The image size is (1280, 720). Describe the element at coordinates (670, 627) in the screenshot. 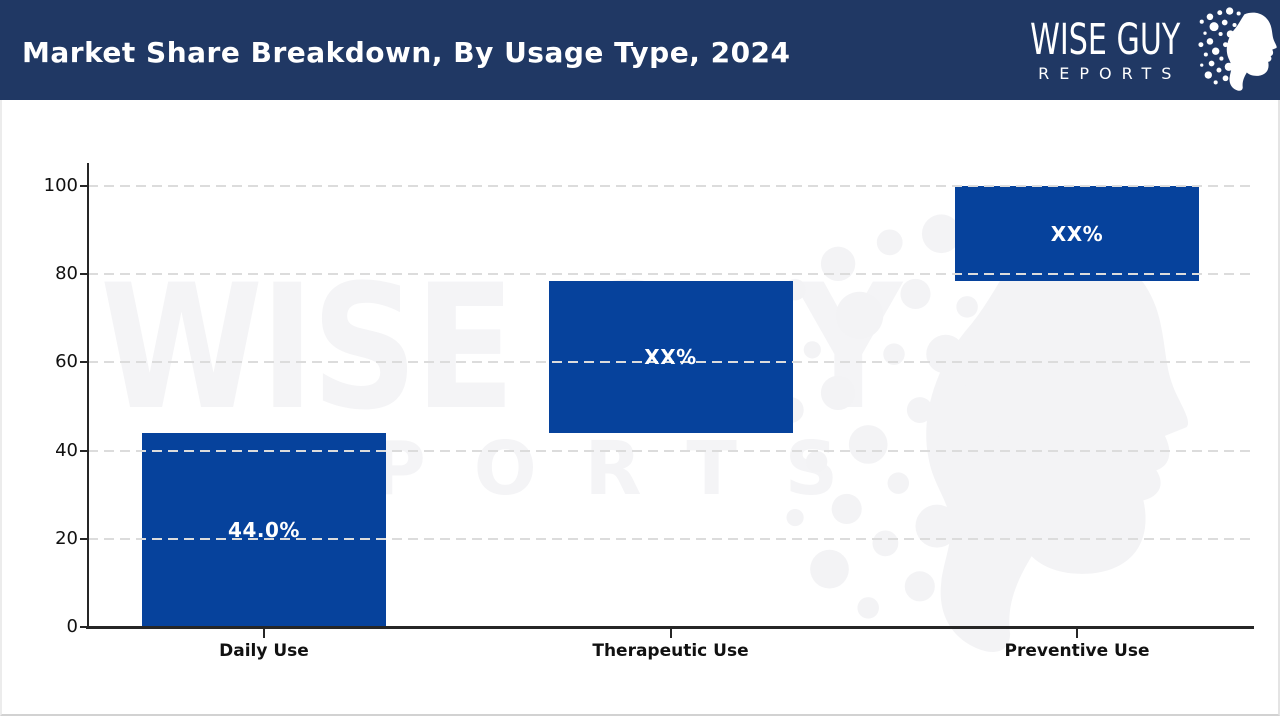

I see `x-axis-spine` at that location.